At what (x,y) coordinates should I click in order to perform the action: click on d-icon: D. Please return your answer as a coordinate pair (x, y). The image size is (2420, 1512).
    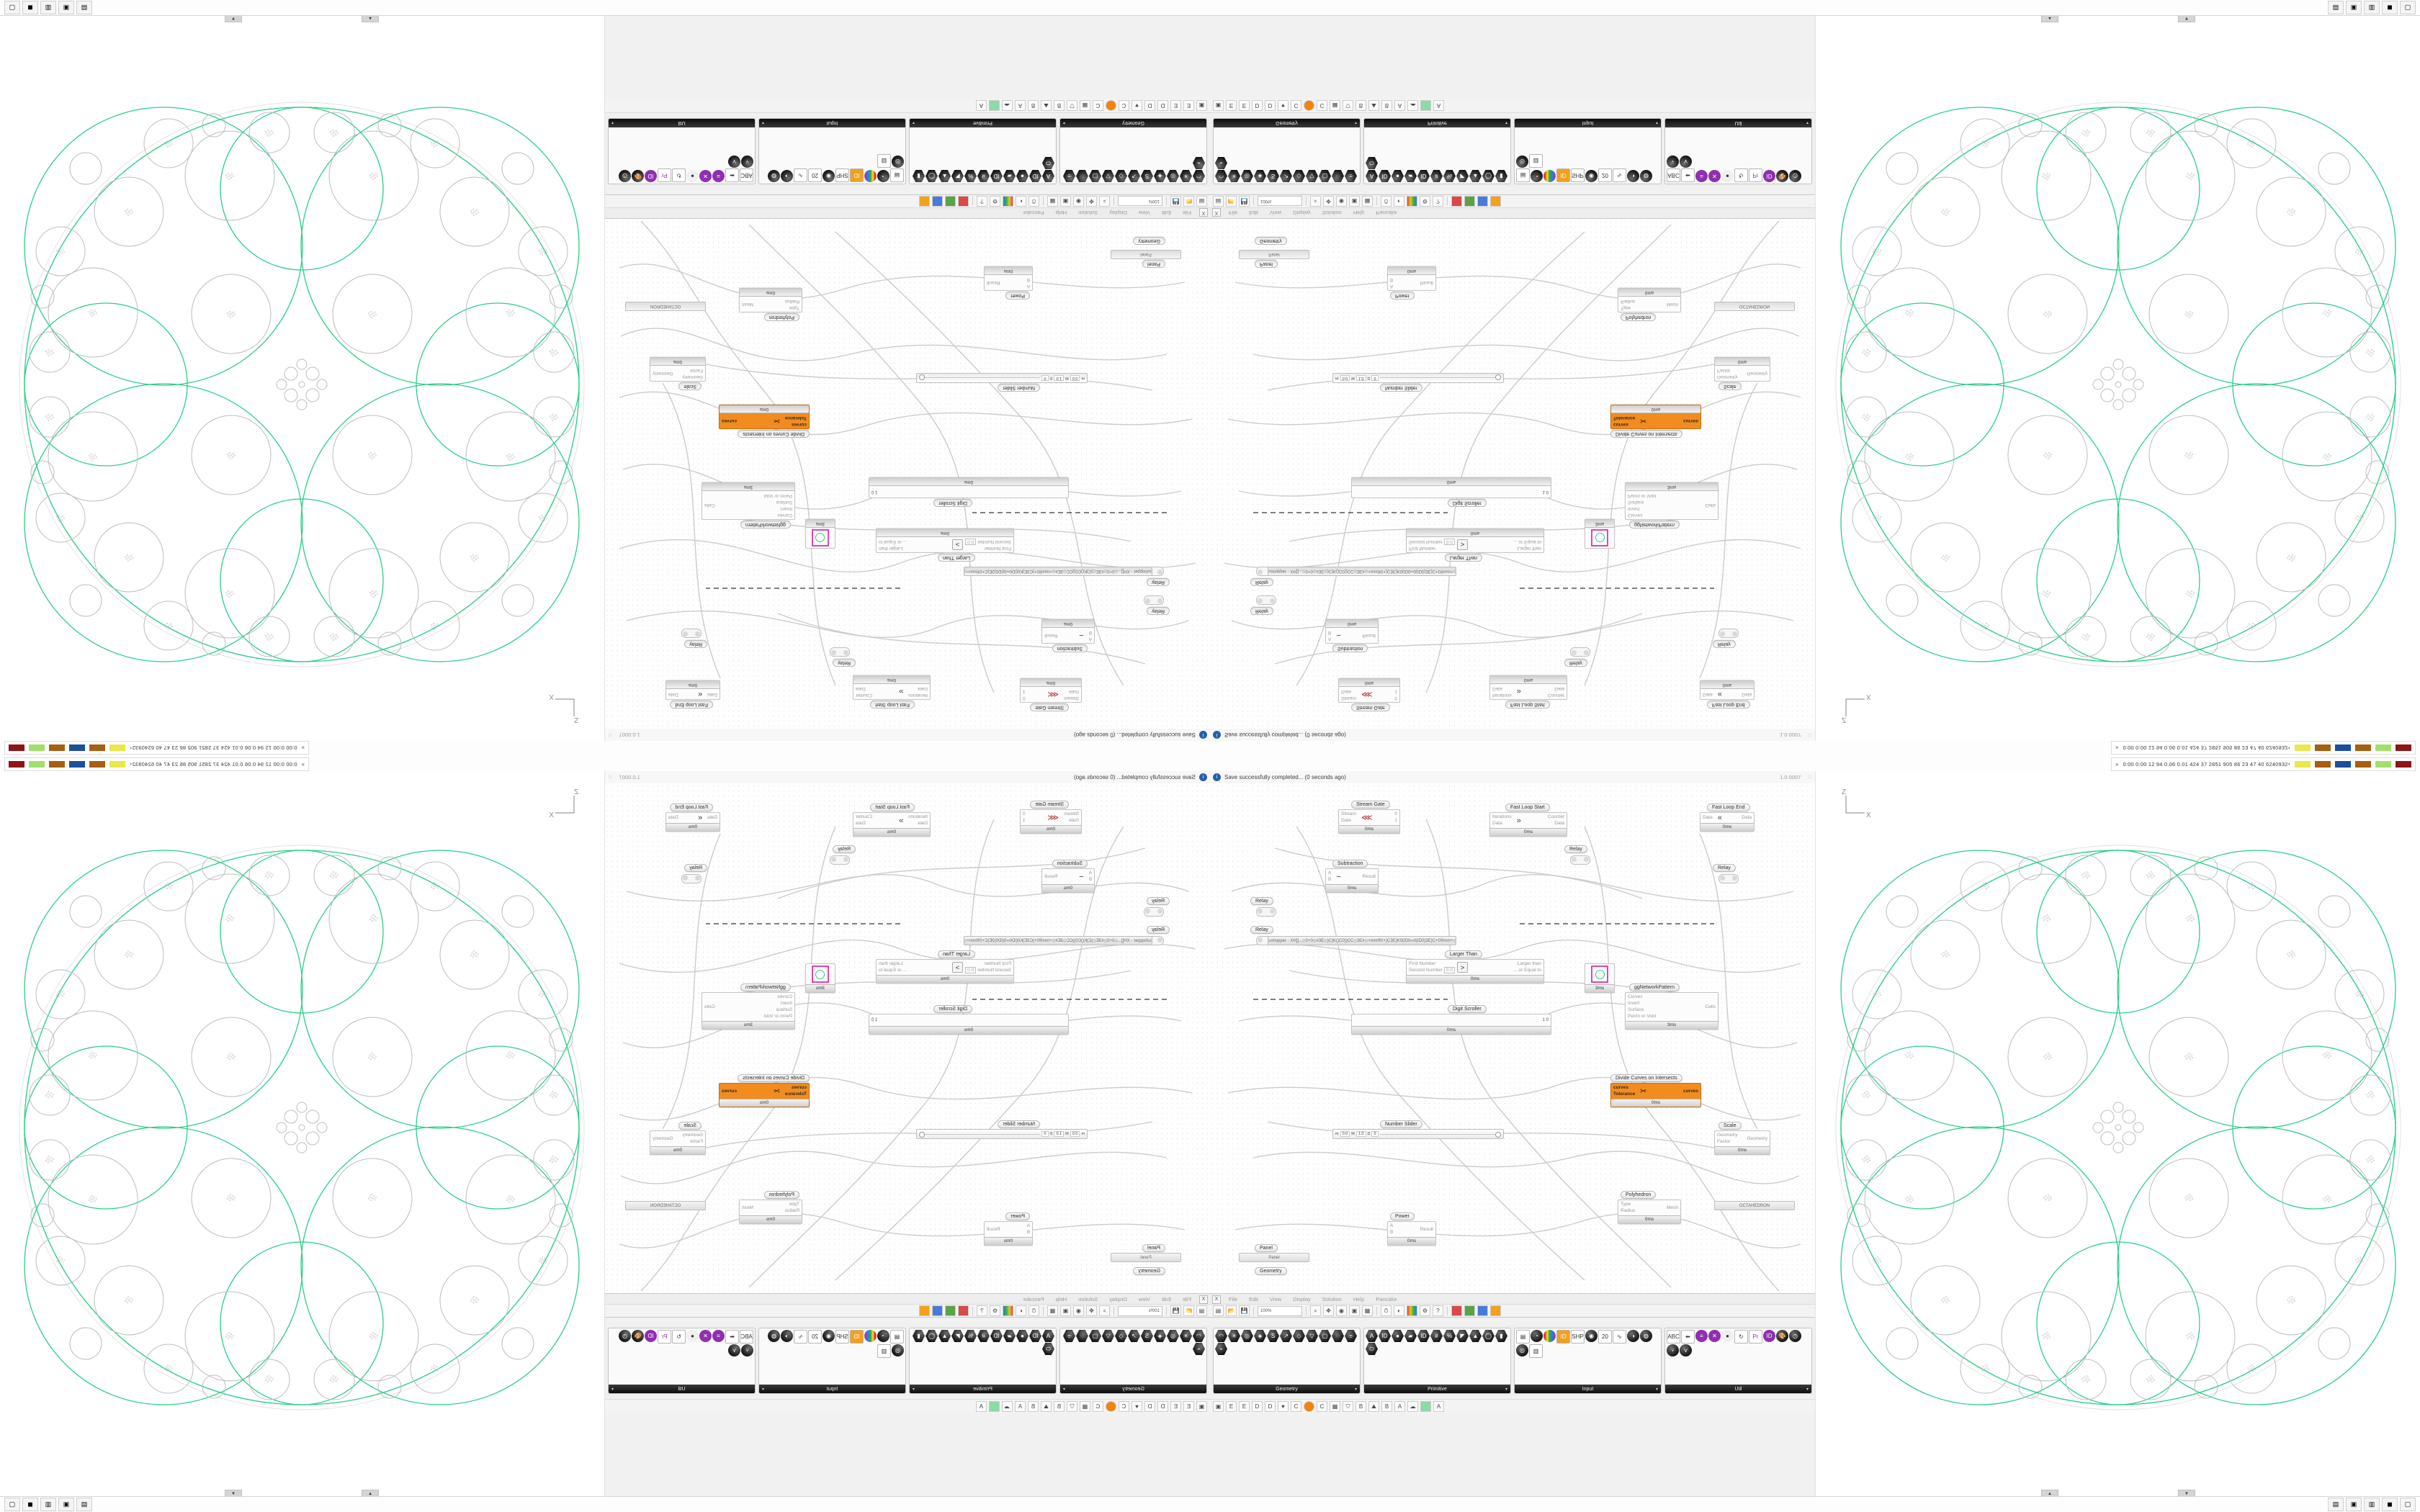
    Looking at the image, I should click on (1162, 105).